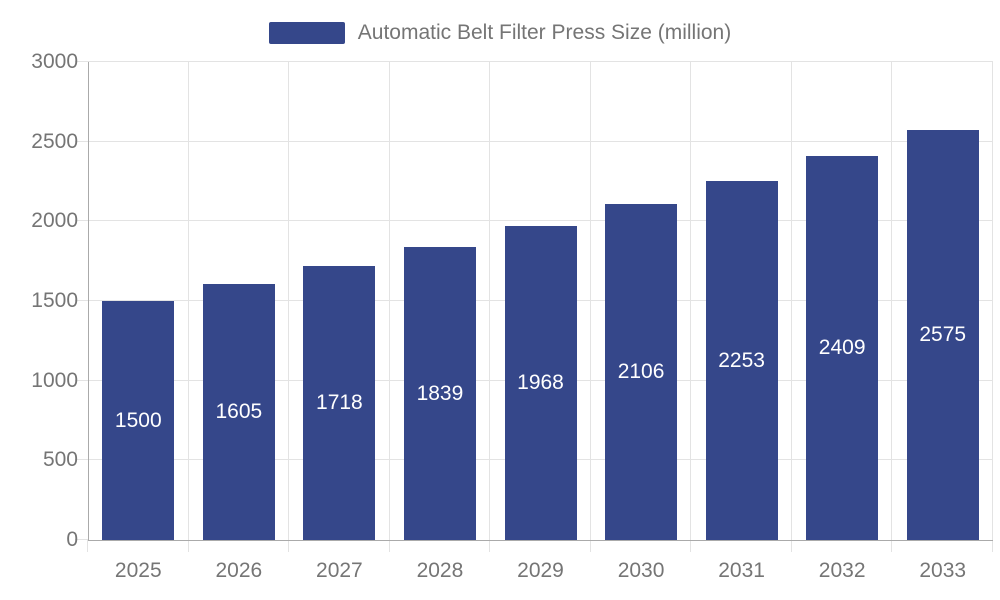  Describe the element at coordinates (741, 570) in the screenshot. I see `x-axis-tick-label: 2031` at that location.